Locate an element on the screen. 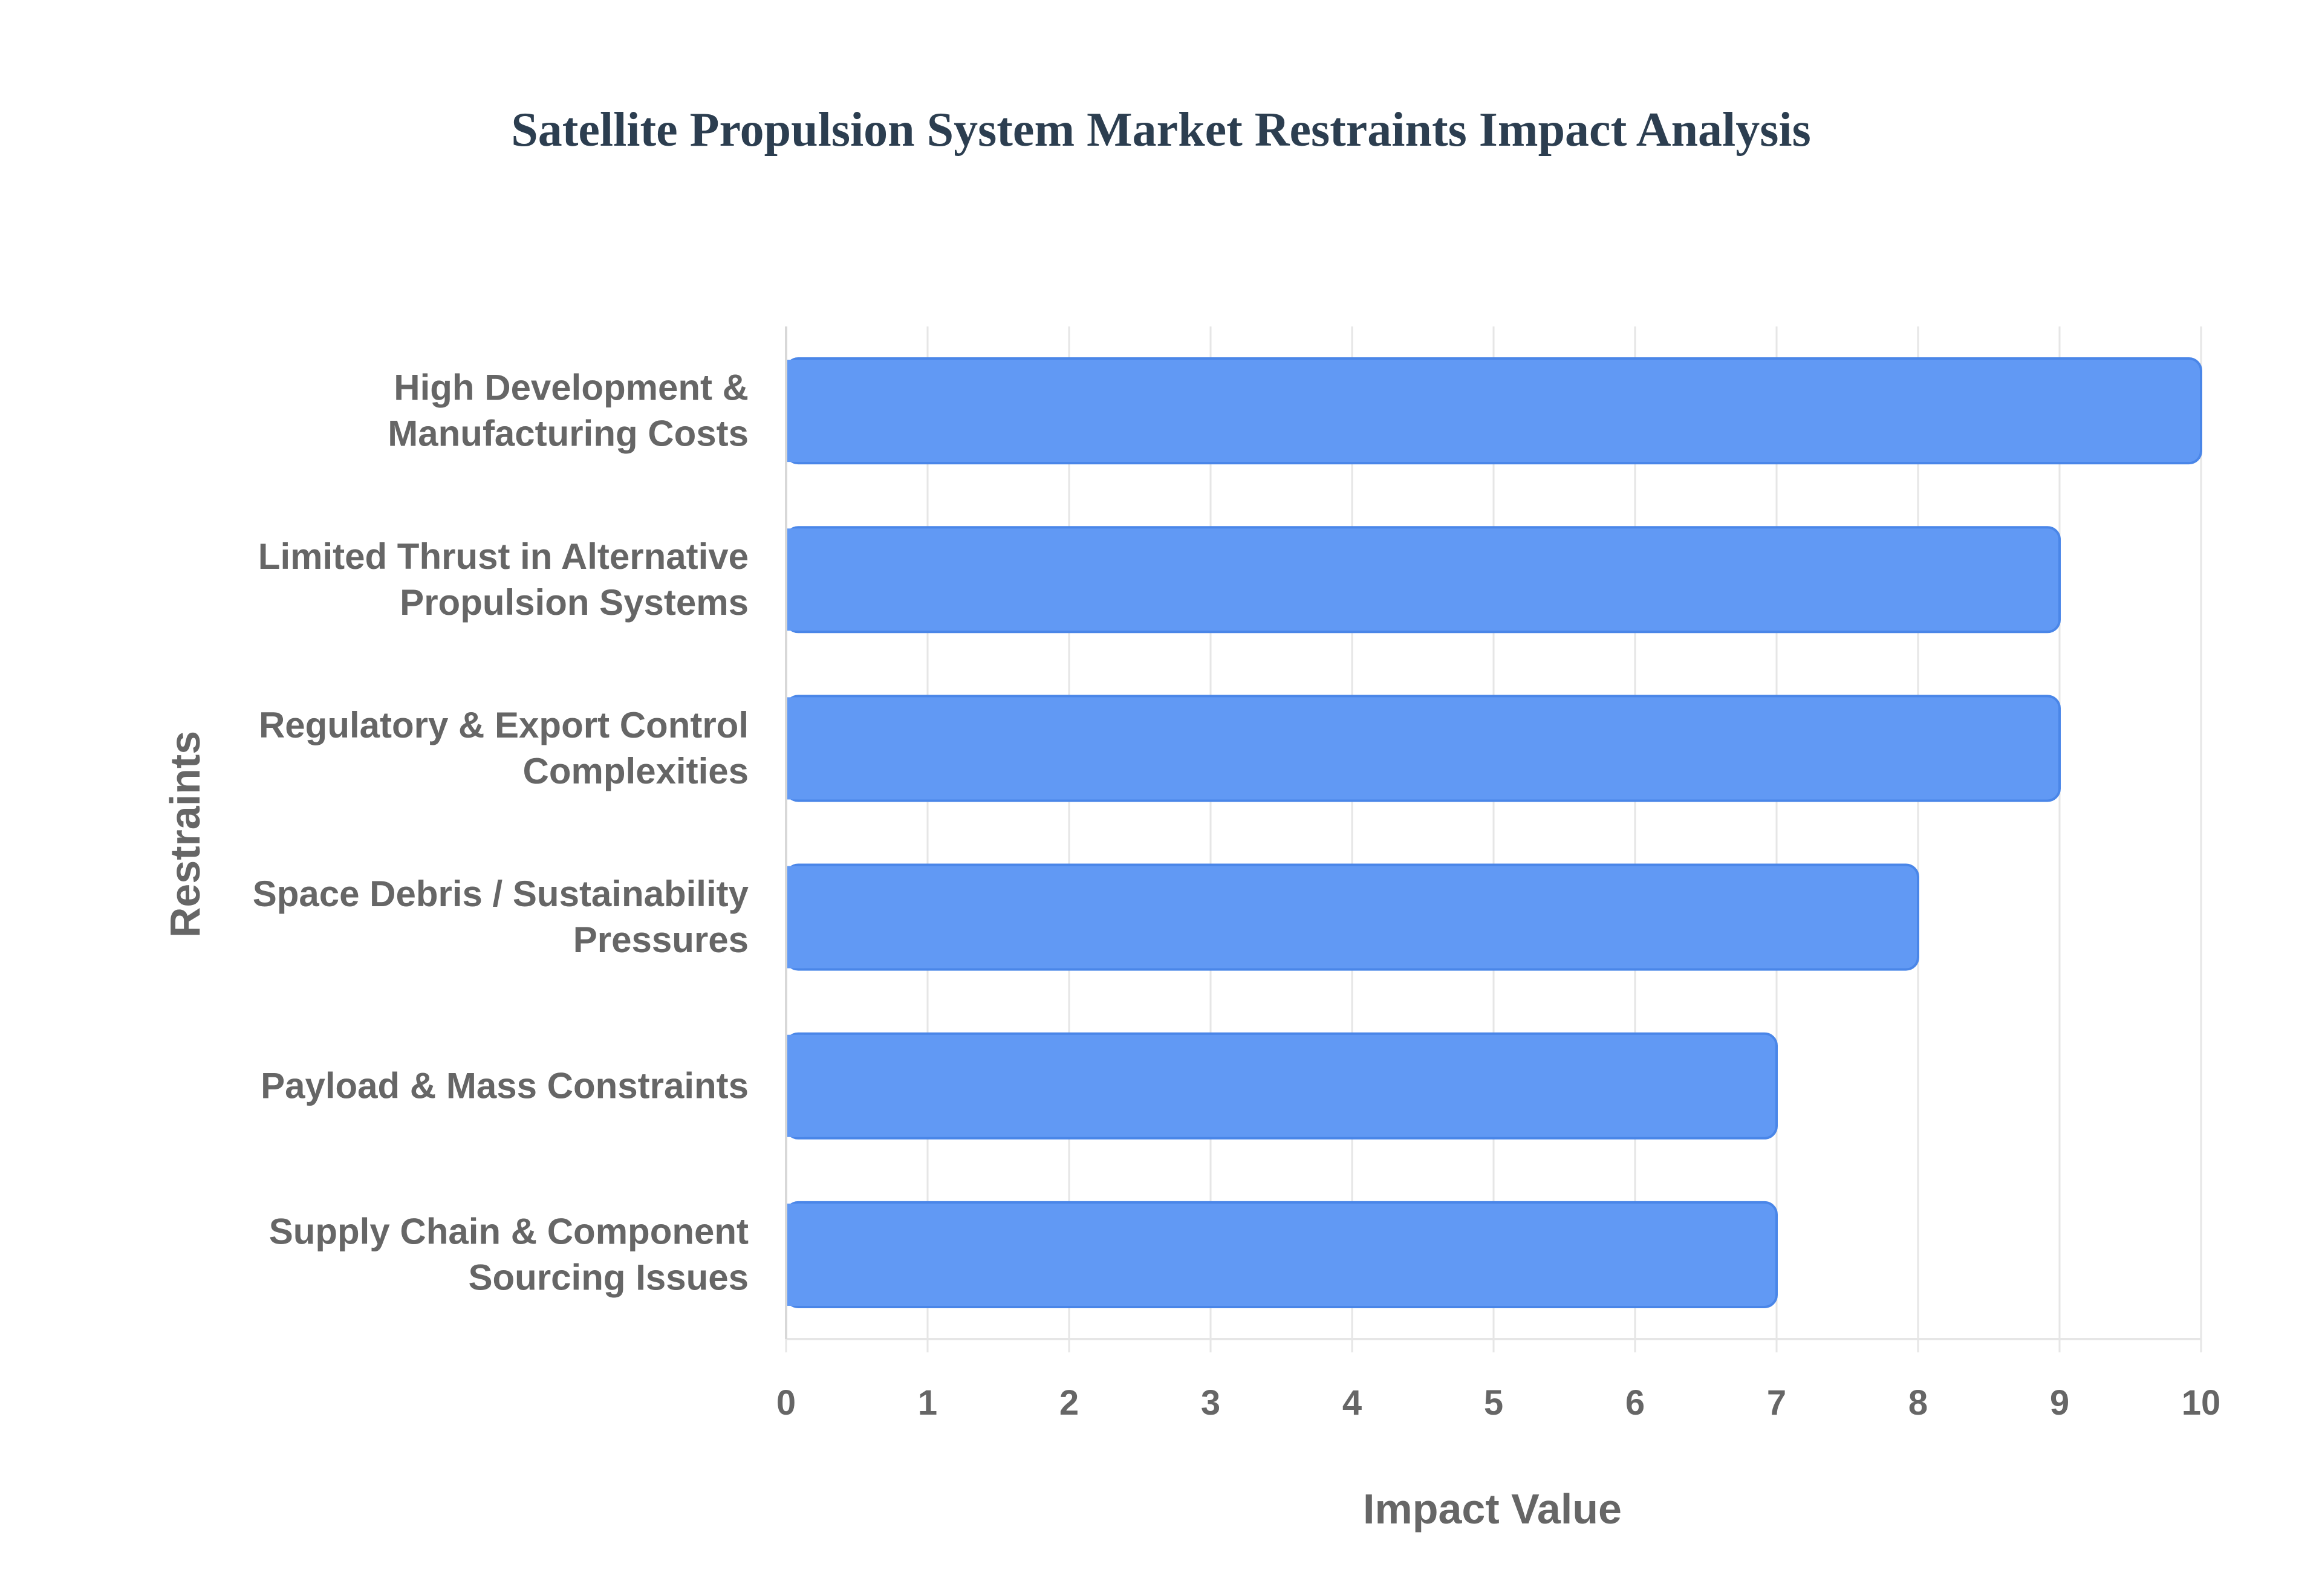 The image size is (2322, 1596). category-label-3-line-0: Space Debris / Sustainability is located at coordinates (501, 894).